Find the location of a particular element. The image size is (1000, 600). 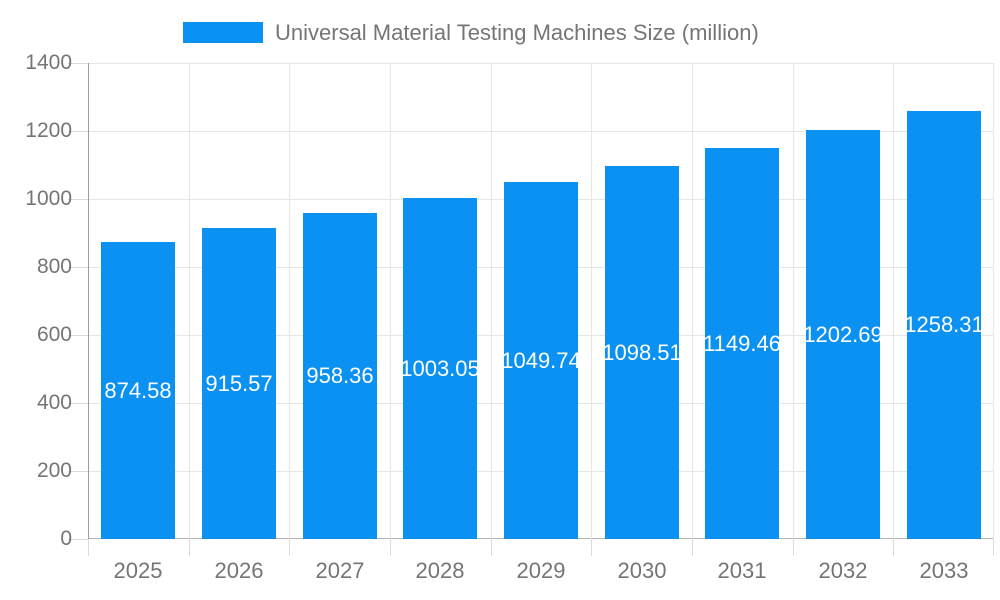

x-axis-label: 2025 is located at coordinates (138, 570).